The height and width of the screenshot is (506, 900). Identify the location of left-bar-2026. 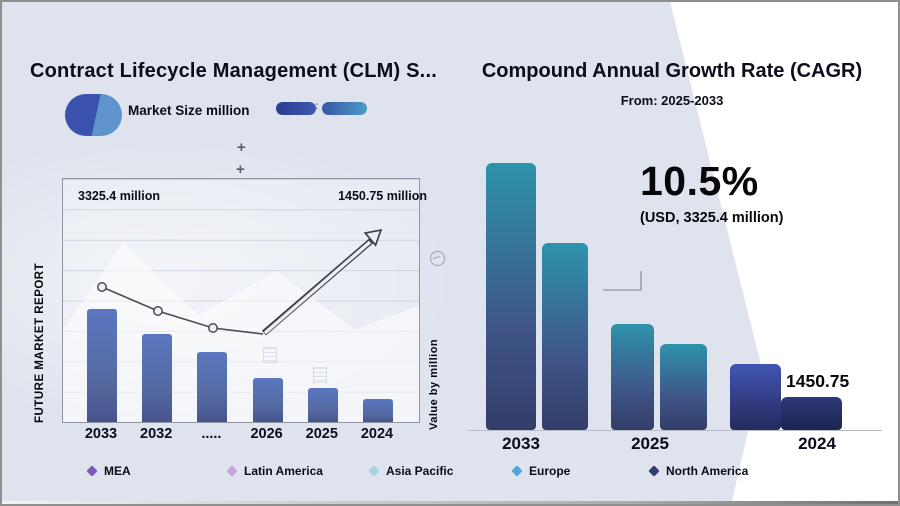
(267, 400).